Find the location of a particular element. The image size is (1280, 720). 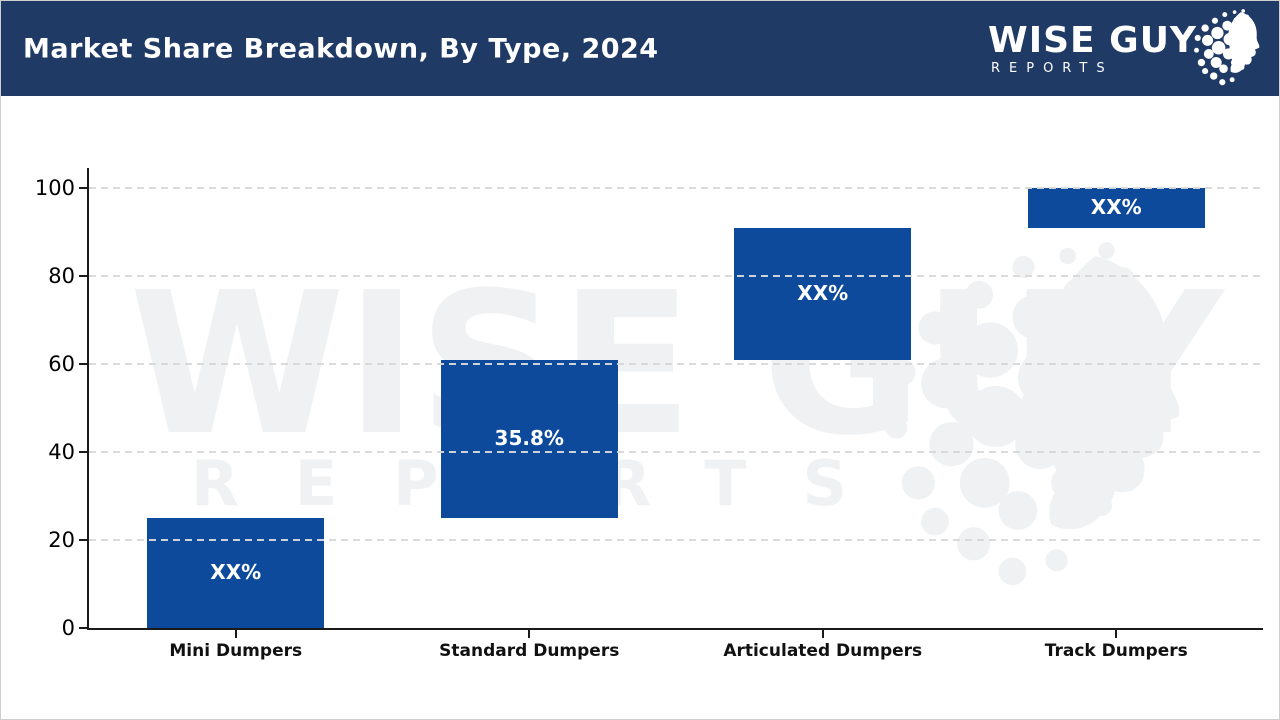

bar-standard-dumpers is located at coordinates (529, 439).